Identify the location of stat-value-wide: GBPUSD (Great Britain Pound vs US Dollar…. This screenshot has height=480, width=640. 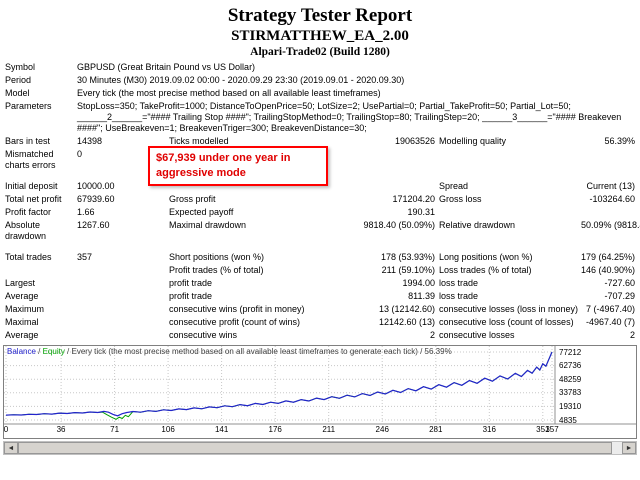
(166, 67).